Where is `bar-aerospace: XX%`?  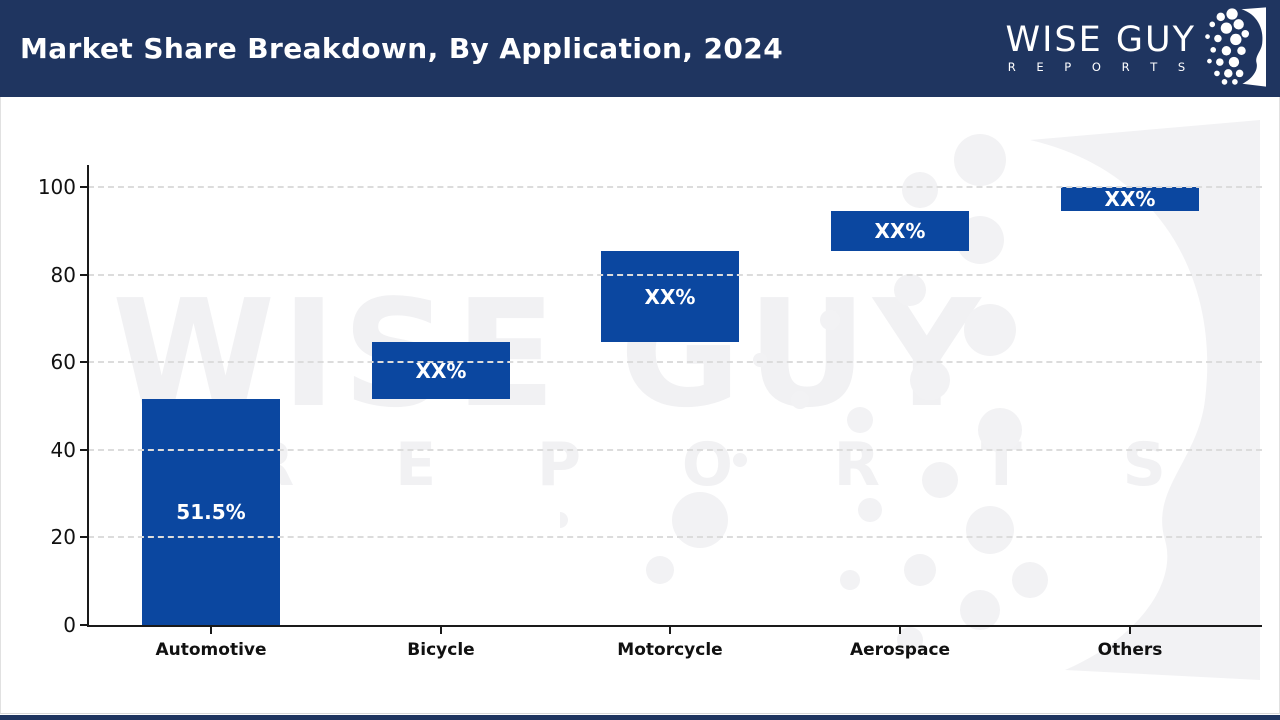 bar-aerospace: XX% is located at coordinates (900, 231).